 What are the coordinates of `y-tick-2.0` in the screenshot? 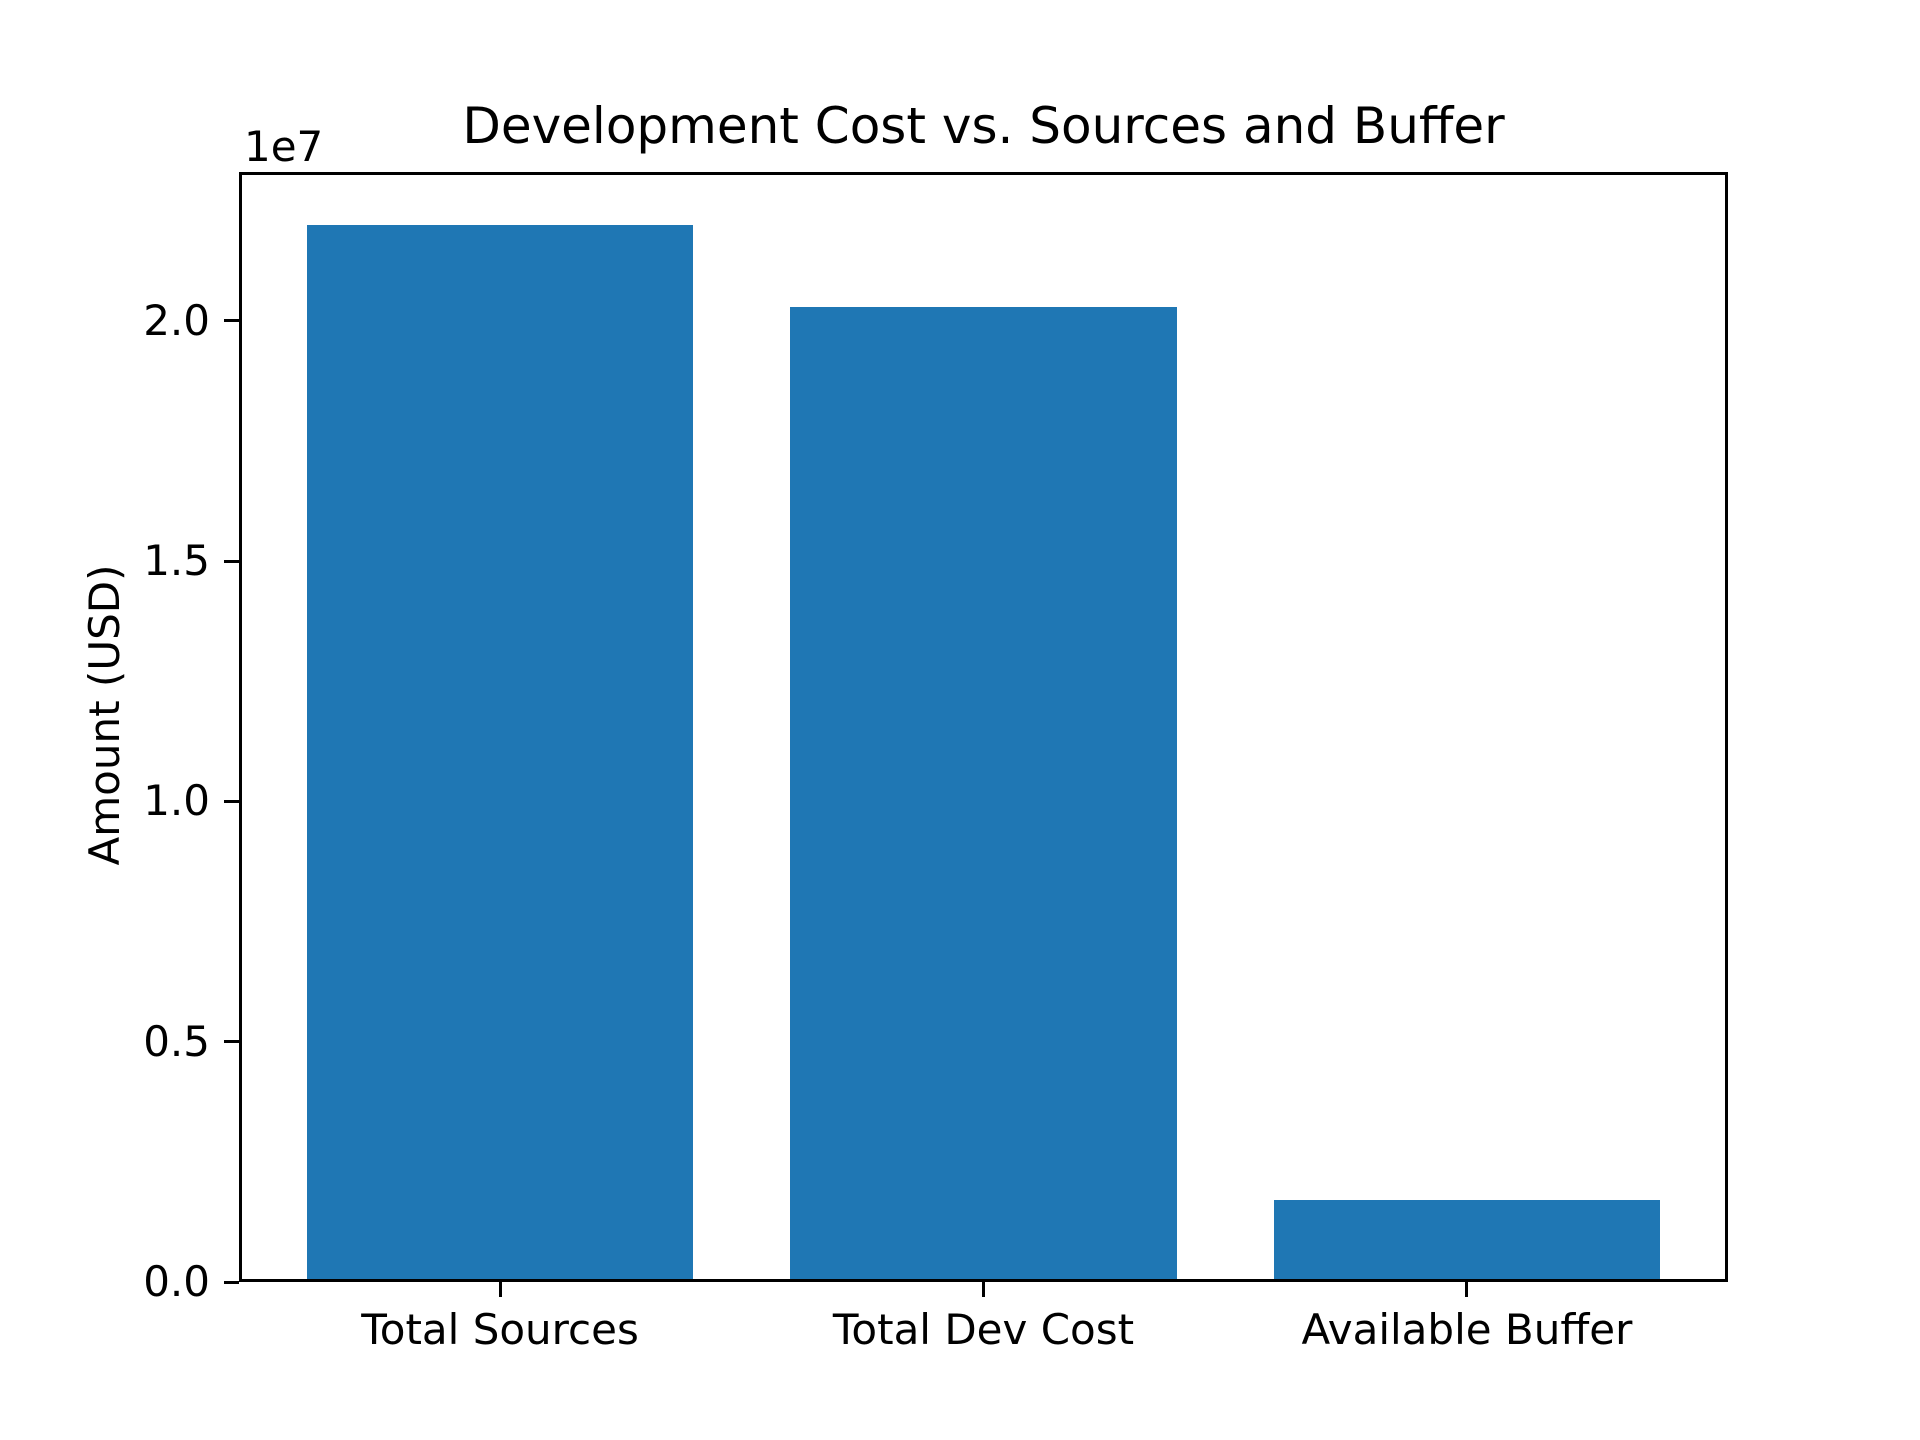 It's located at (231, 321).